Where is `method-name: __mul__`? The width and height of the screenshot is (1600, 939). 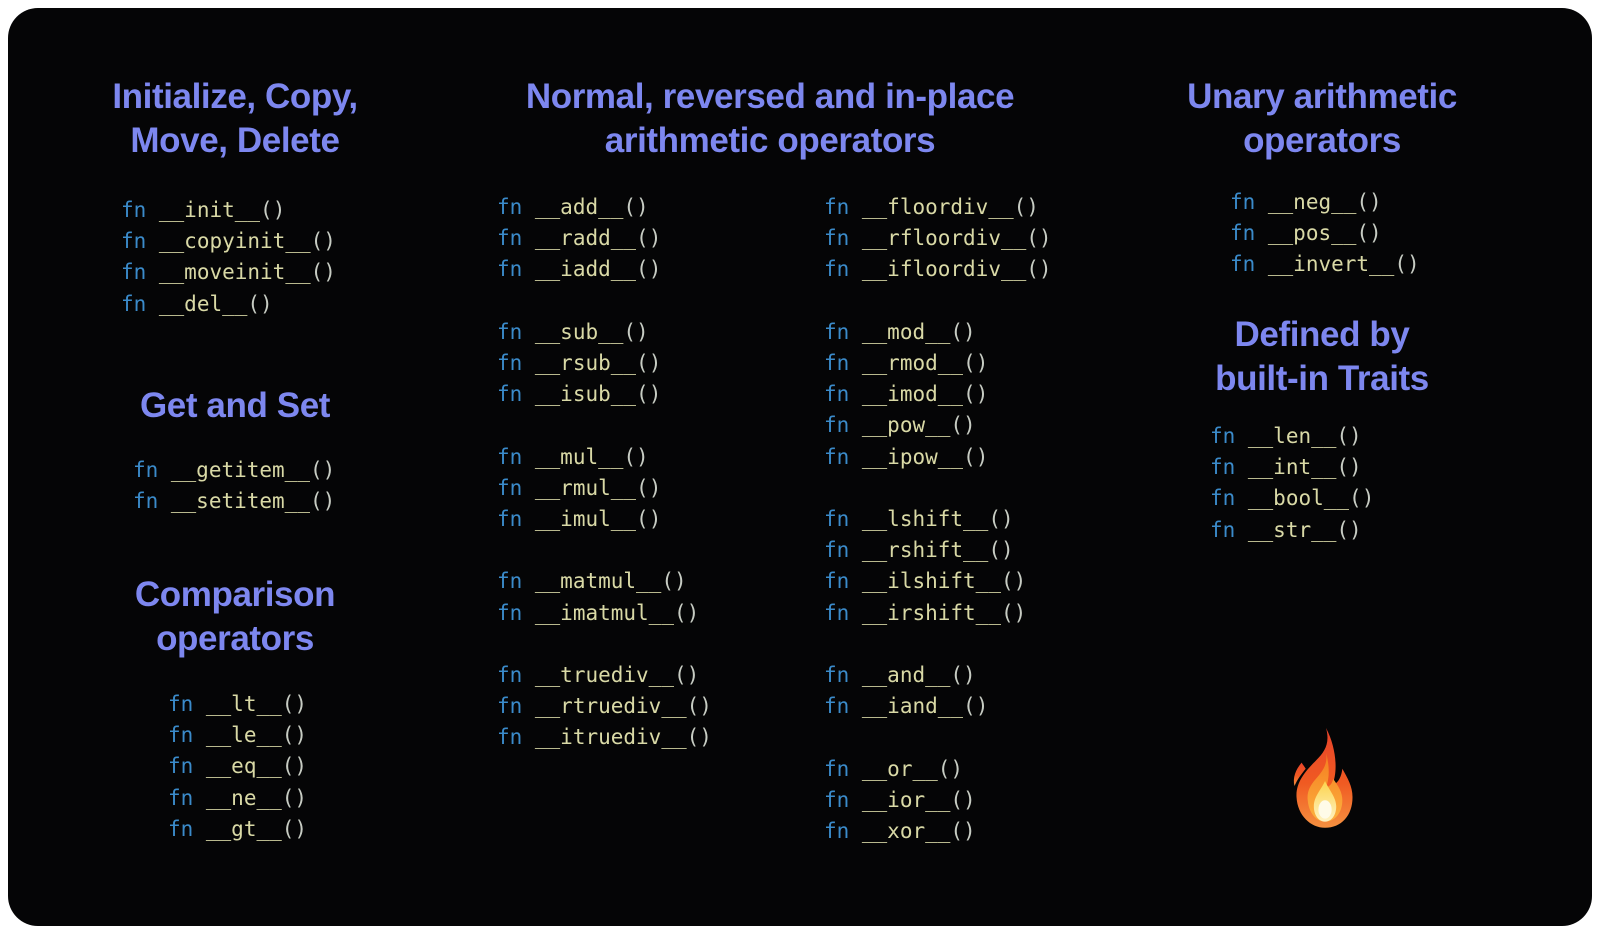 method-name: __mul__ is located at coordinates (579, 456).